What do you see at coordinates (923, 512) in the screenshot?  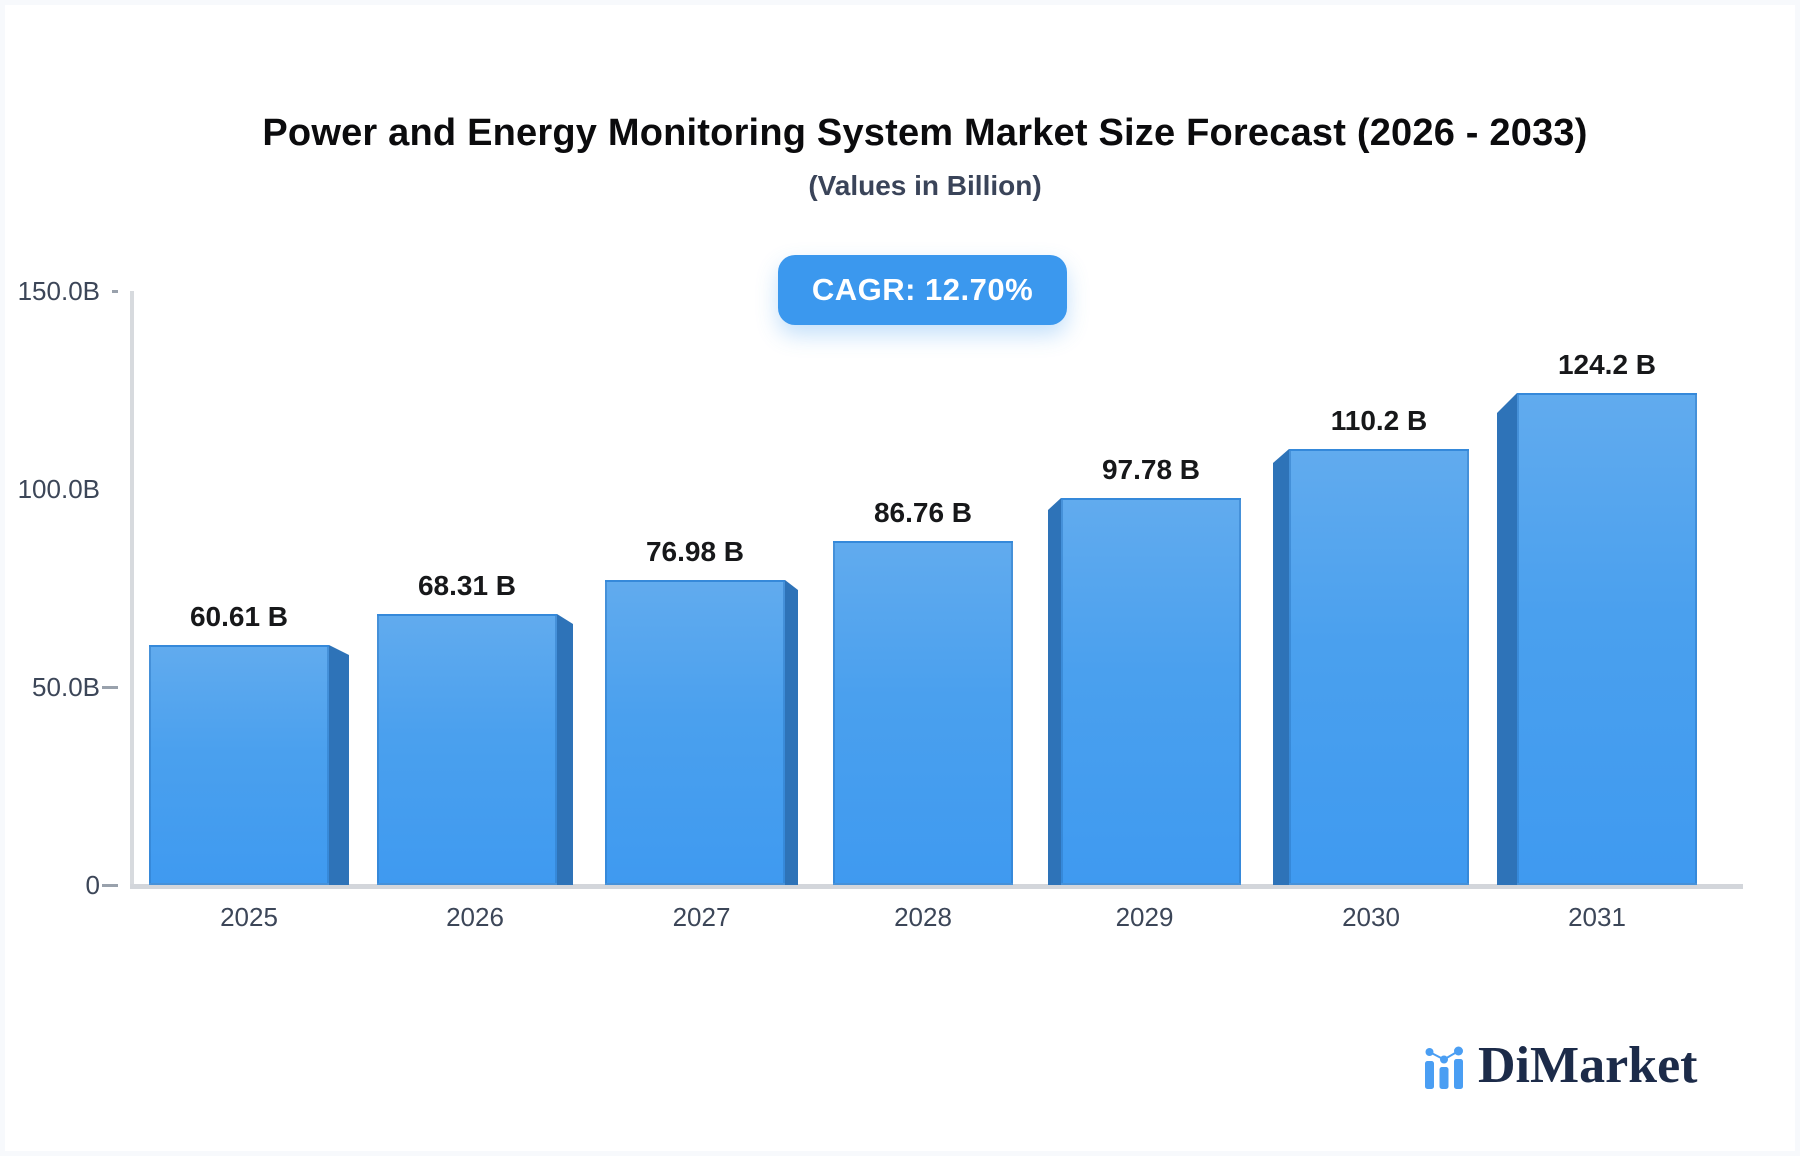 I see `bar-value-label: 86.76 B` at bounding box center [923, 512].